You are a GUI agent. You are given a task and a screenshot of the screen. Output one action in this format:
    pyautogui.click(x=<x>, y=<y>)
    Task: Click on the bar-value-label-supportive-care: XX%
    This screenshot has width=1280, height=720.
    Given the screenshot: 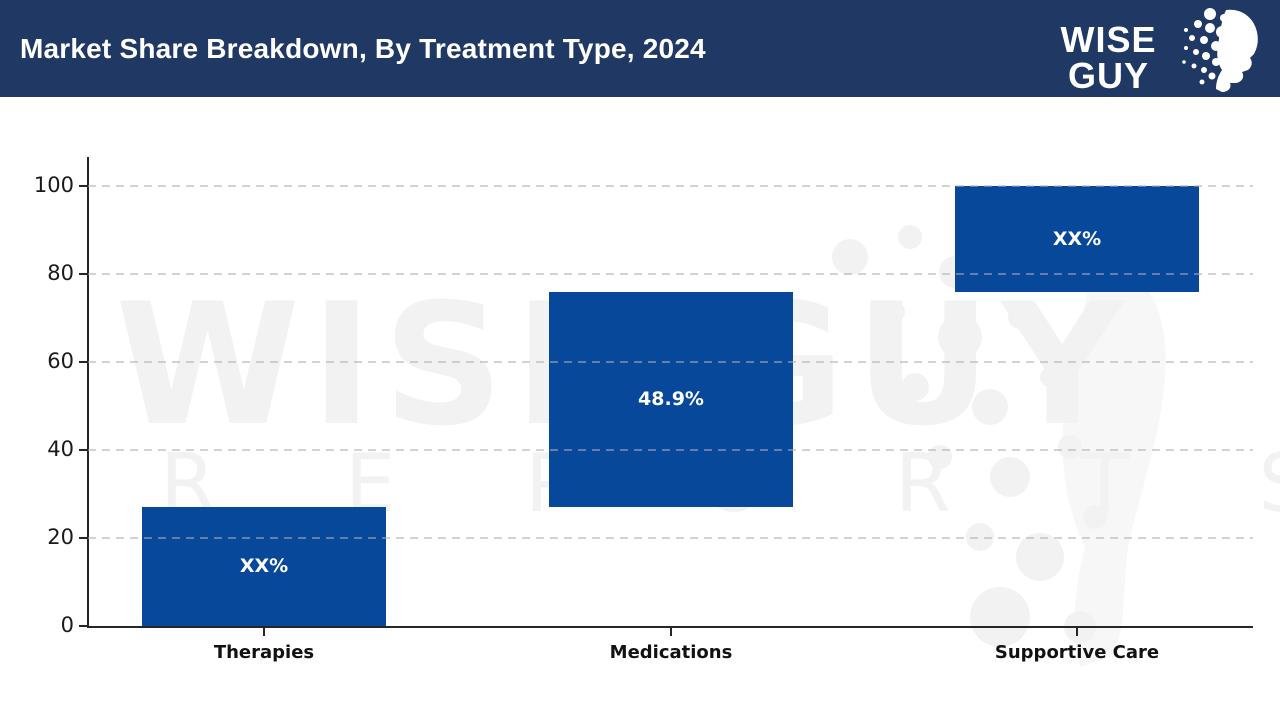 What is the action you would take?
    pyautogui.click(x=1077, y=238)
    